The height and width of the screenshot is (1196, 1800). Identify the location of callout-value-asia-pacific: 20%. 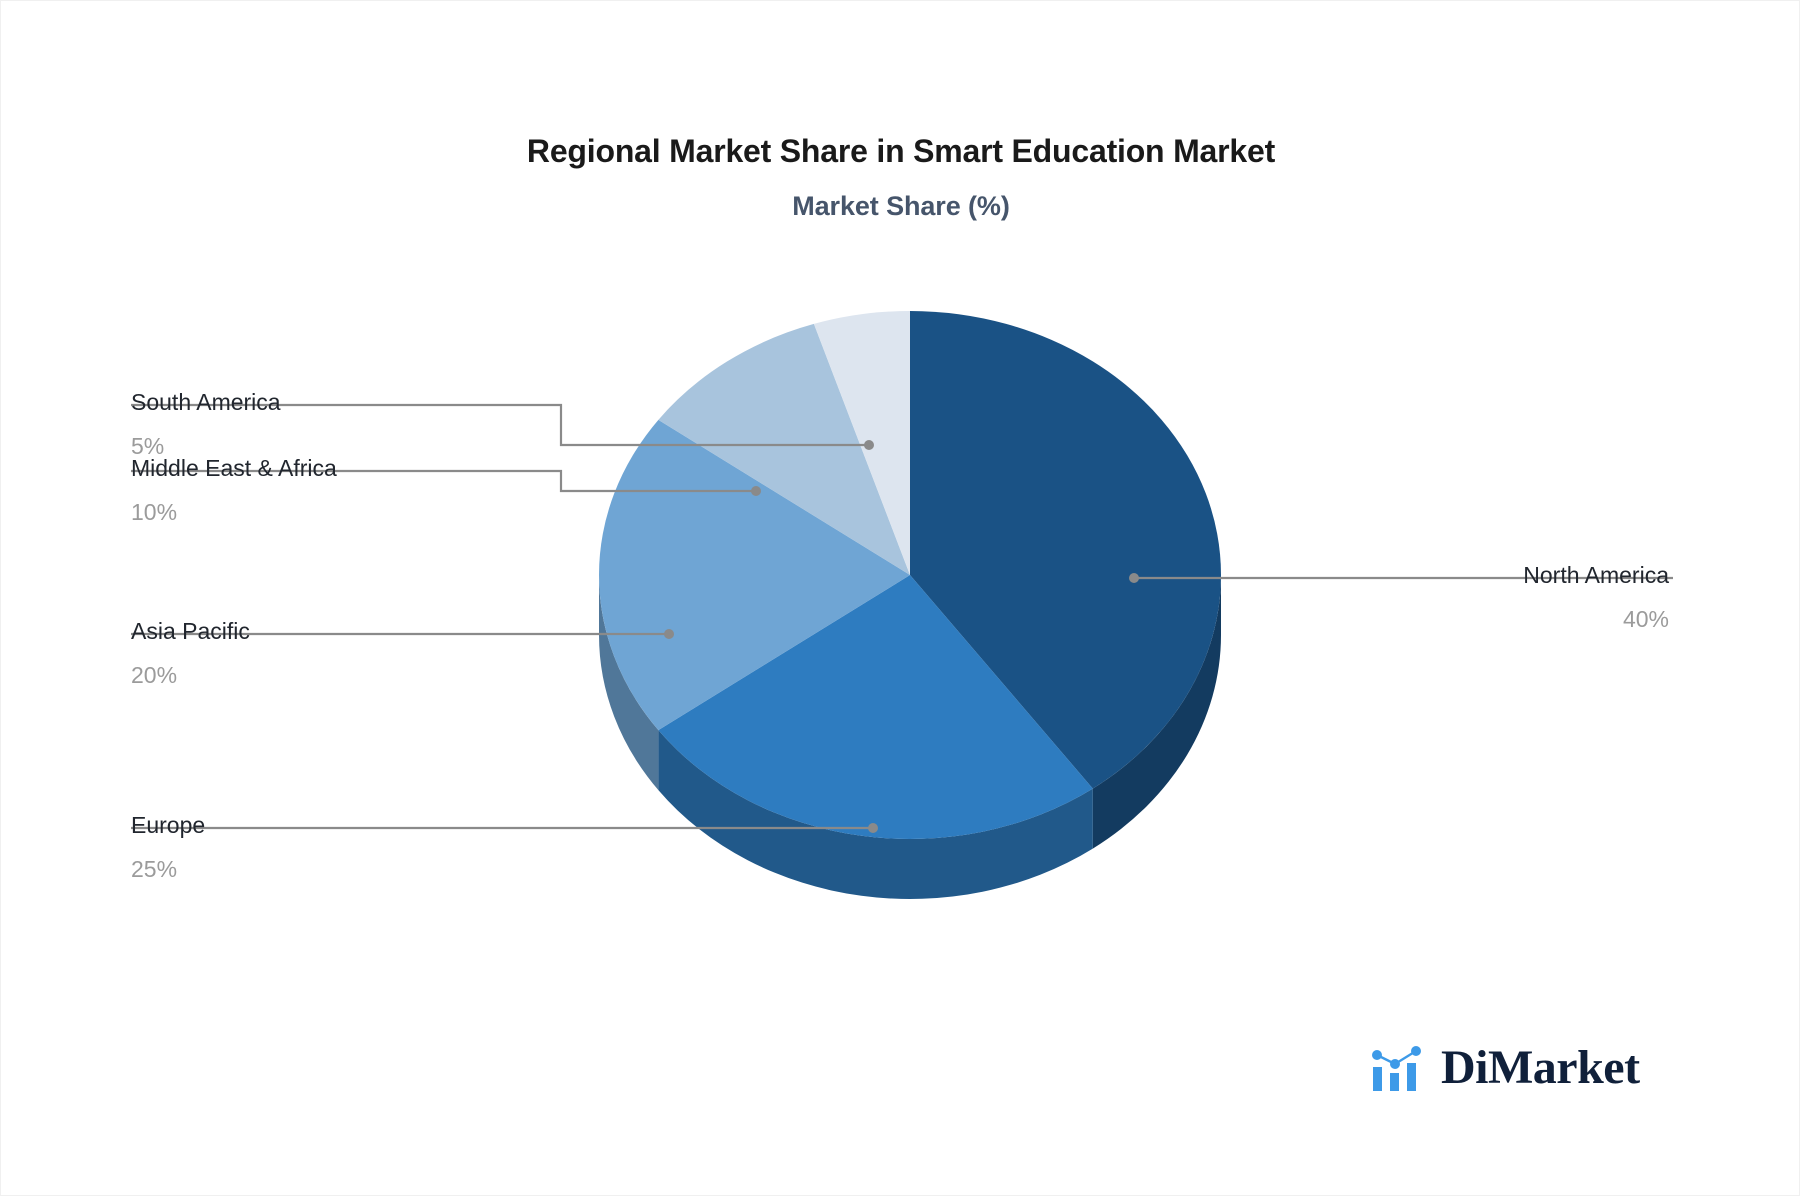
(154, 675).